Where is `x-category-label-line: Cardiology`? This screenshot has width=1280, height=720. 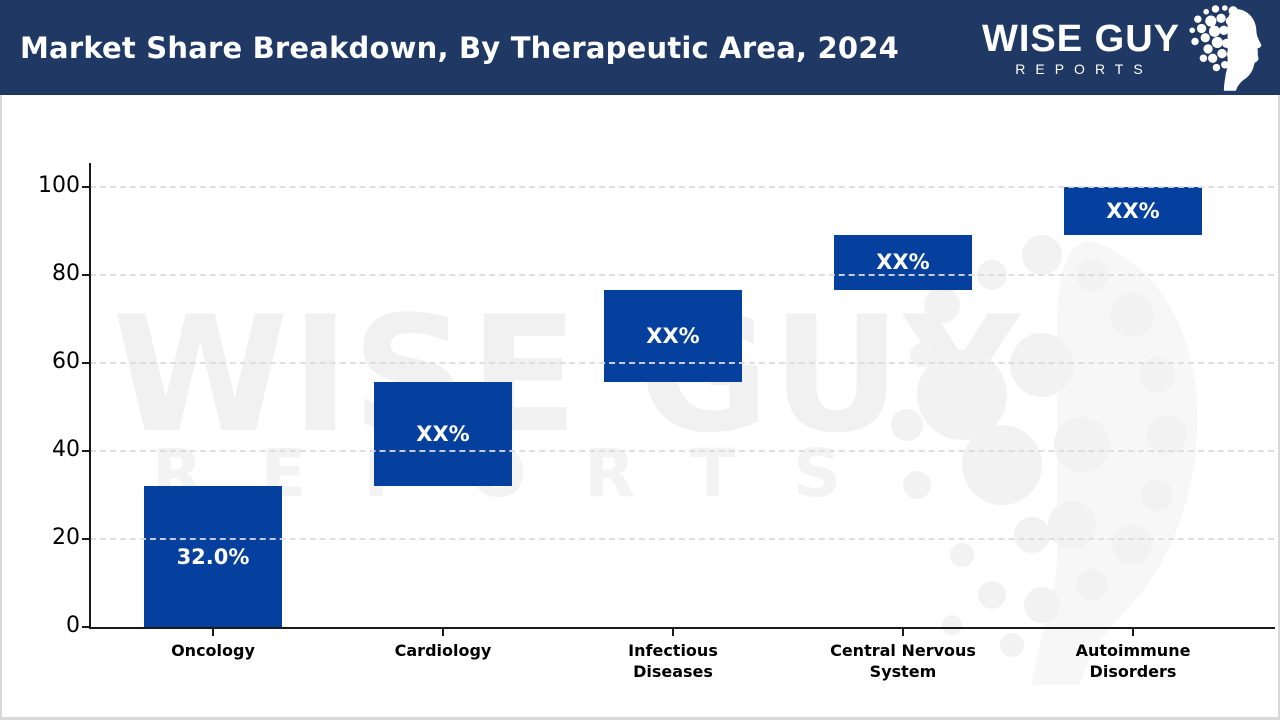
x-category-label-line: Cardiology is located at coordinates (443, 650).